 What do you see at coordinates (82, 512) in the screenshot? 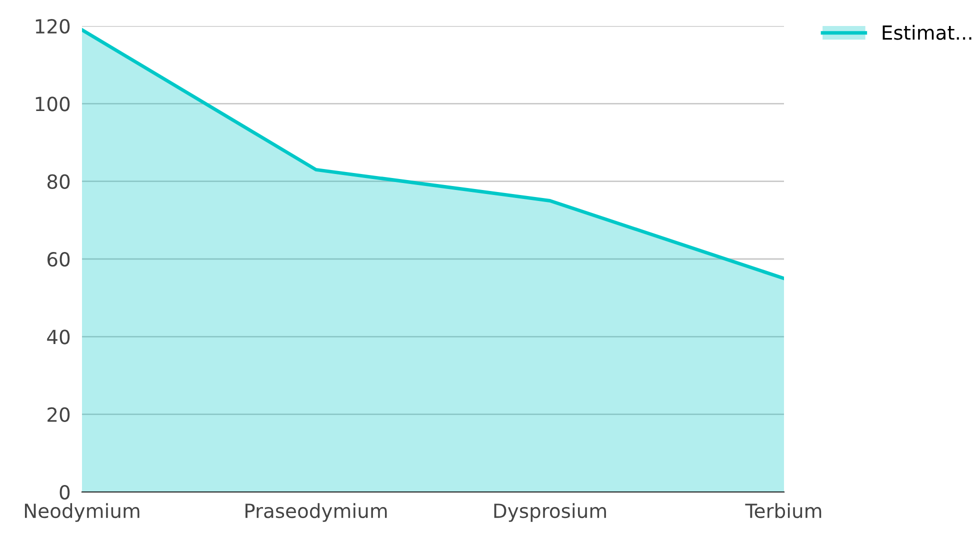
I see `x-tick-label: Neodymium` at bounding box center [82, 512].